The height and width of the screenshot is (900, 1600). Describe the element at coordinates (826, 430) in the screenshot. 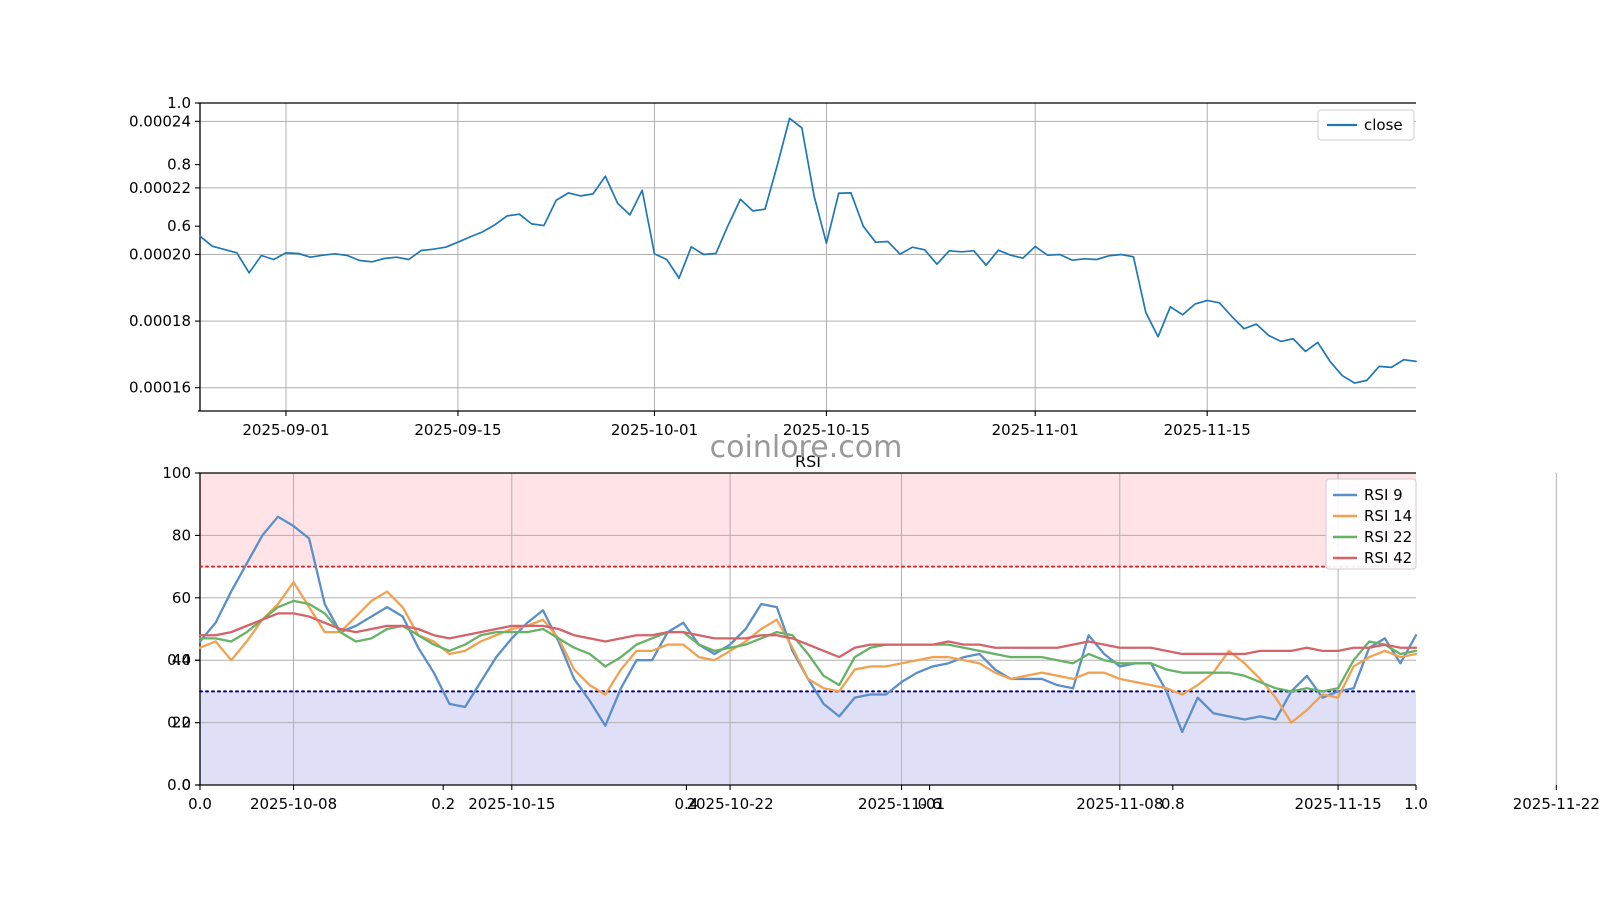

I see `price-xtick-label: 2025-10-15` at that location.